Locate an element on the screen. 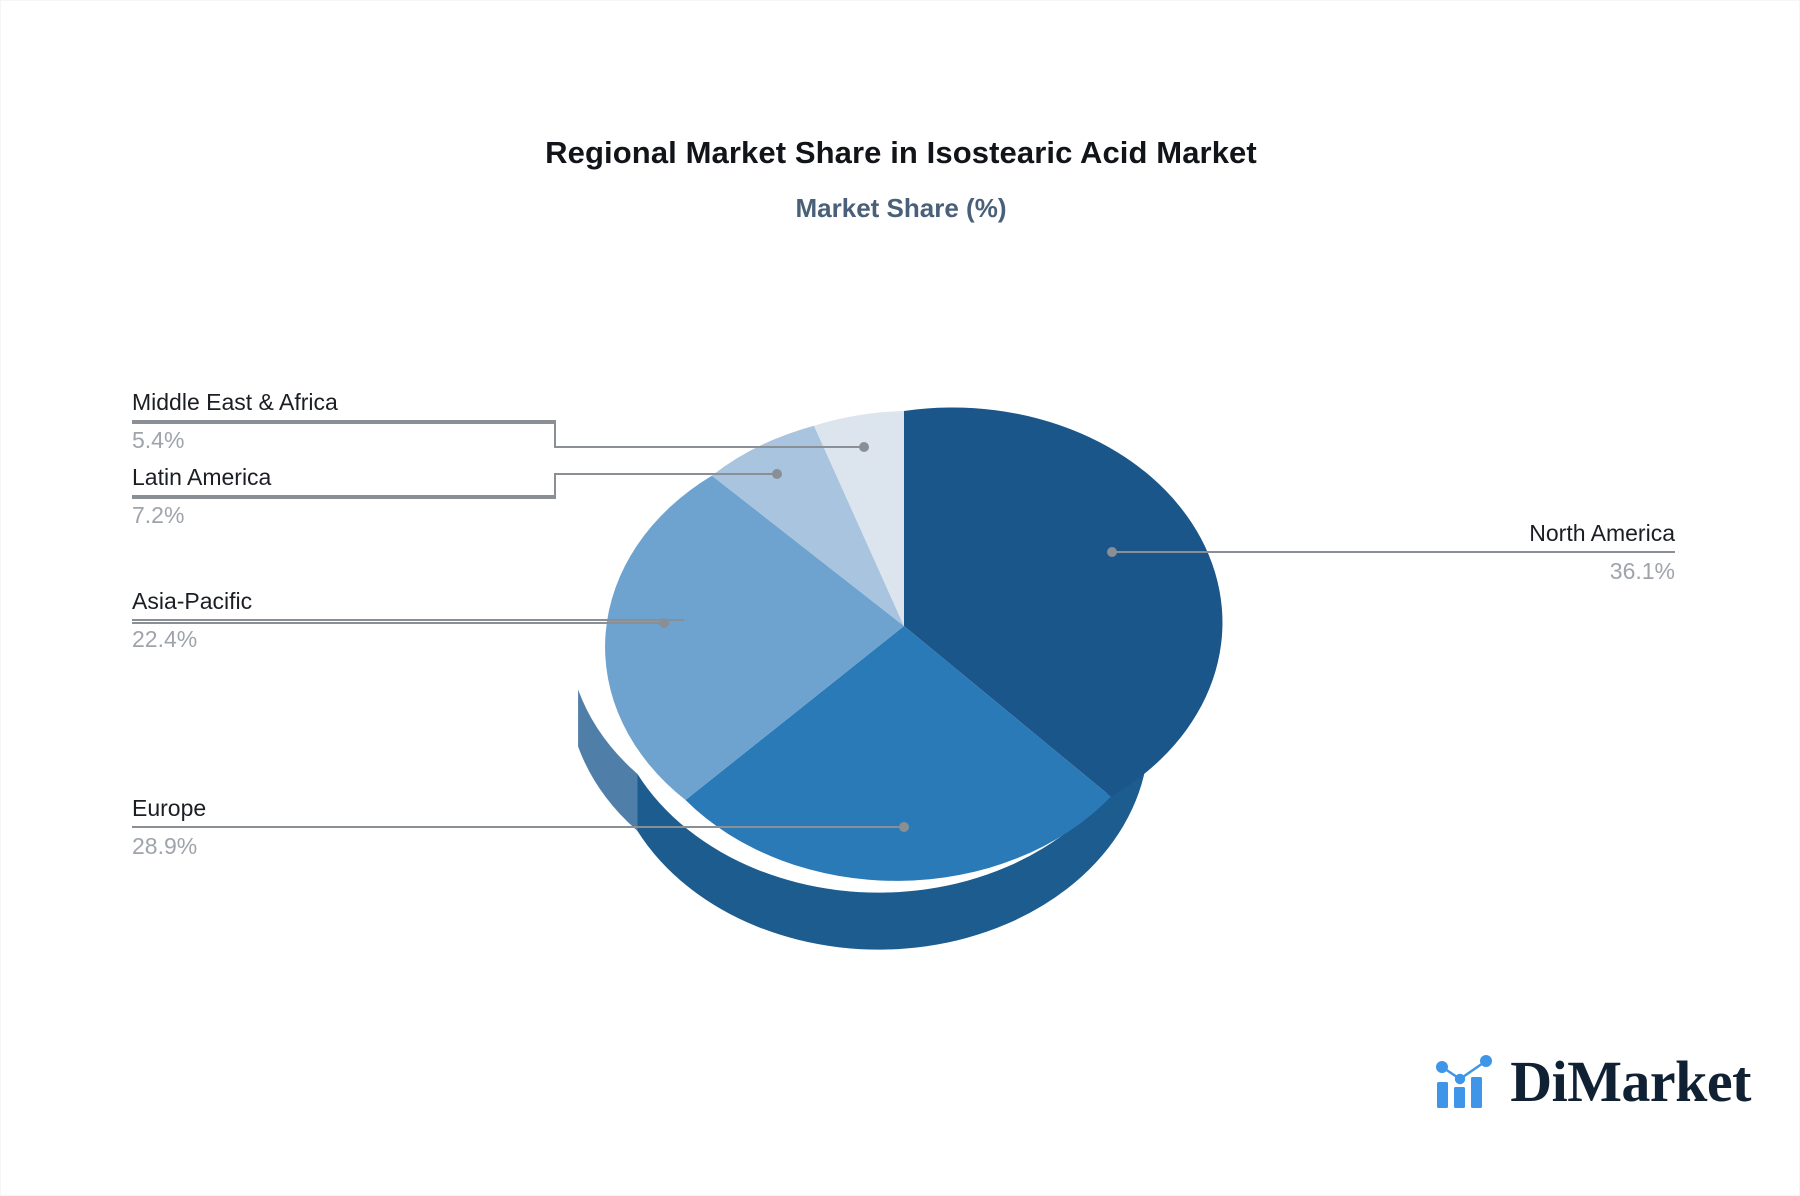 This screenshot has height=1196, width=1800. bar-chart-logo-icon is located at coordinates (1464, 1081).